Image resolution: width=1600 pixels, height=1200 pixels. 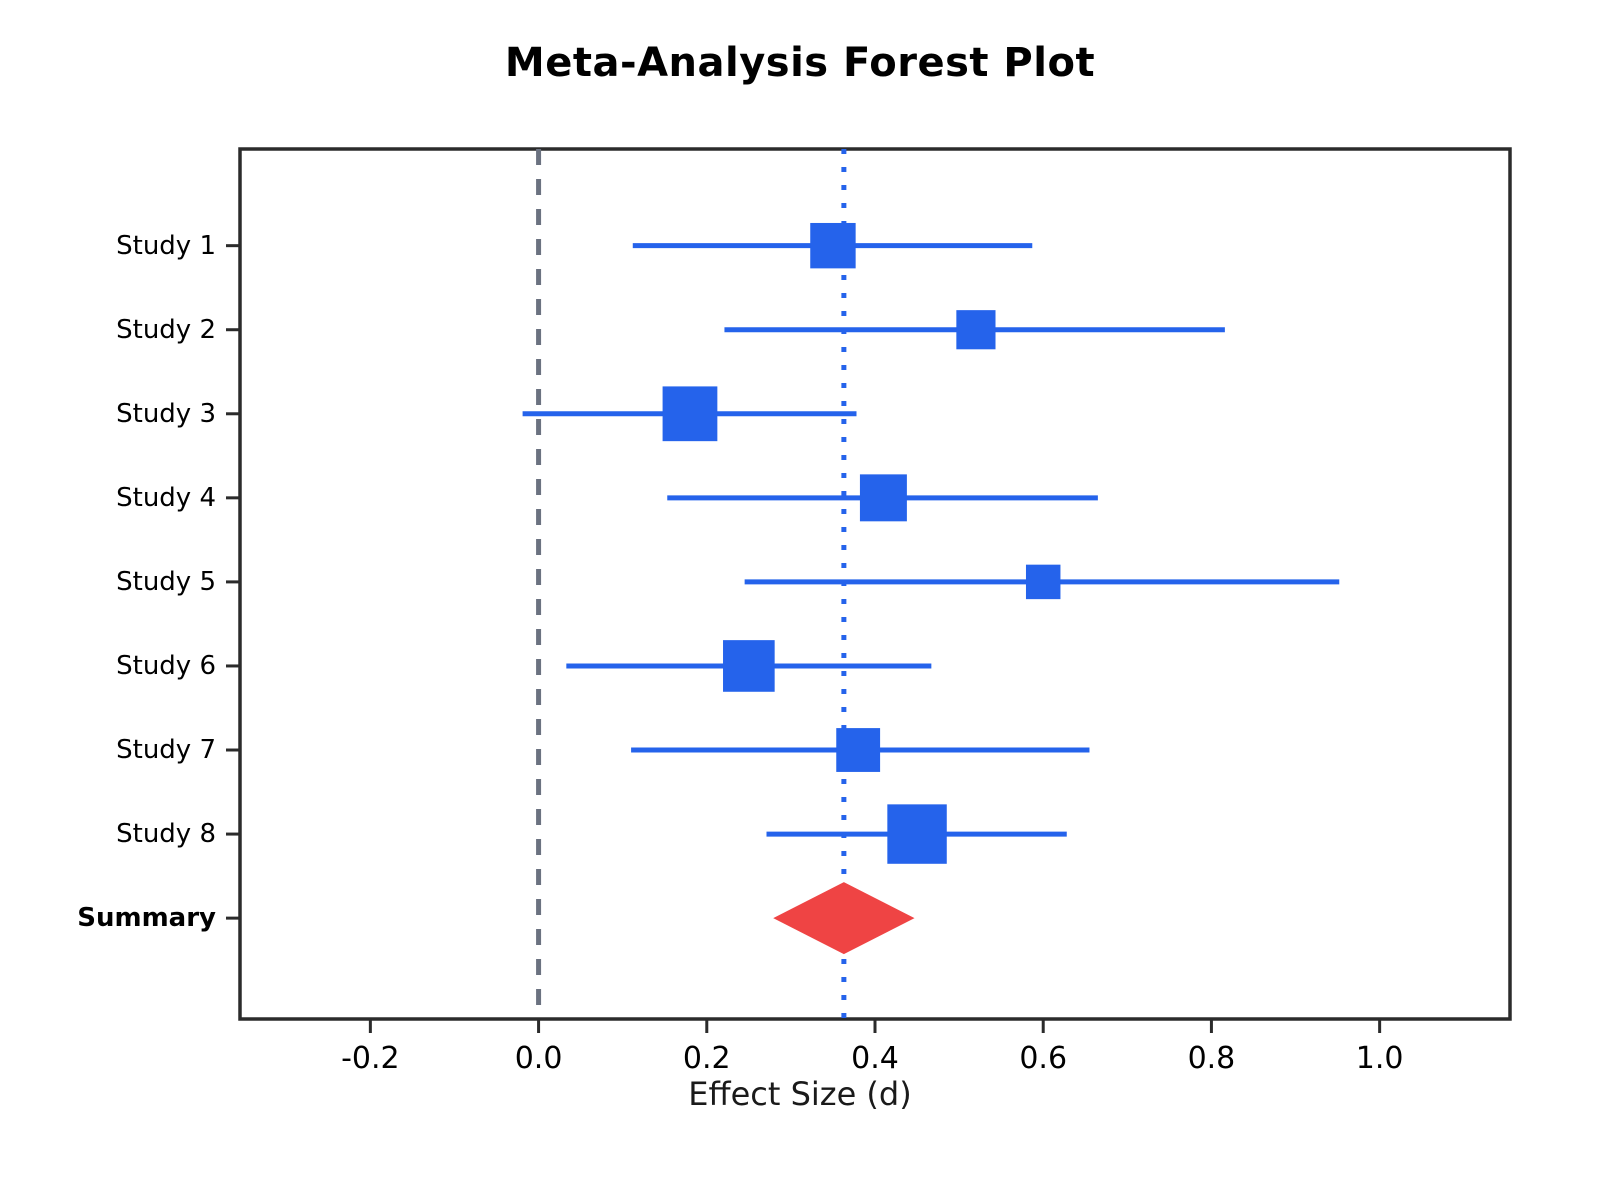 What do you see at coordinates (875, 1058) in the screenshot?
I see `x-tick-label: 0.4` at bounding box center [875, 1058].